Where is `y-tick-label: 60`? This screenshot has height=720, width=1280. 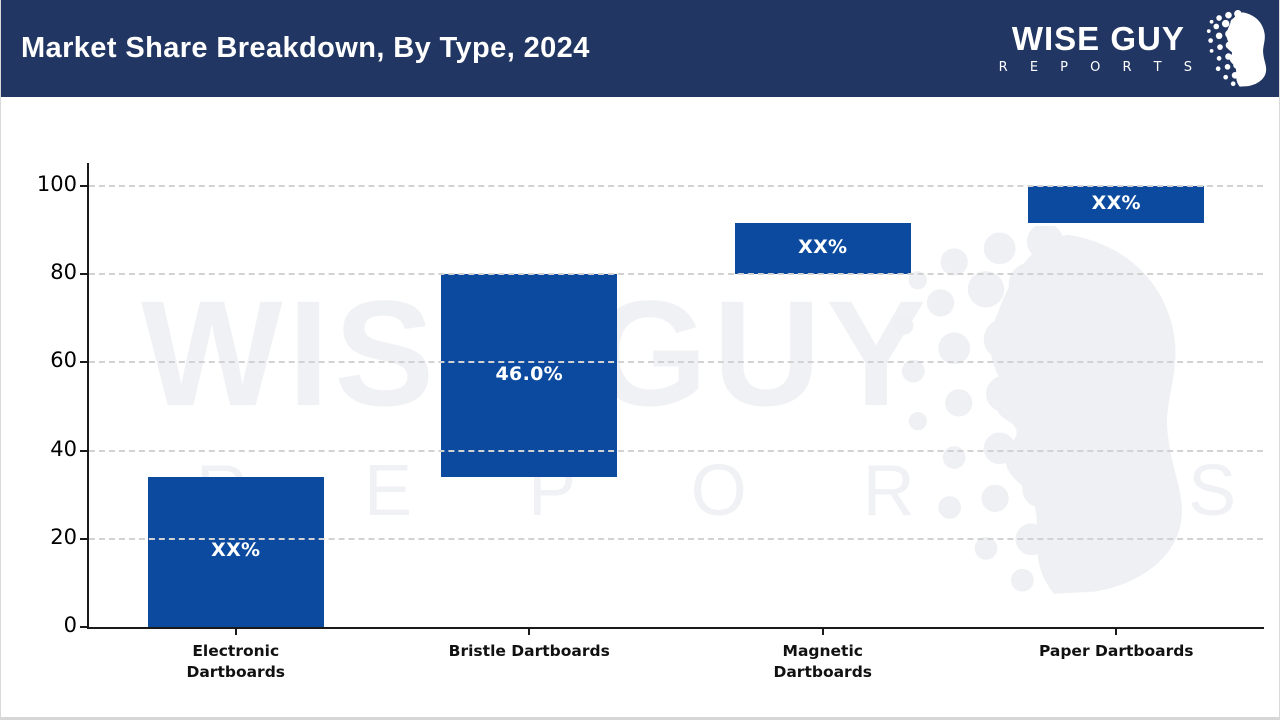 y-tick-label: 60 is located at coordinates (63, 360).